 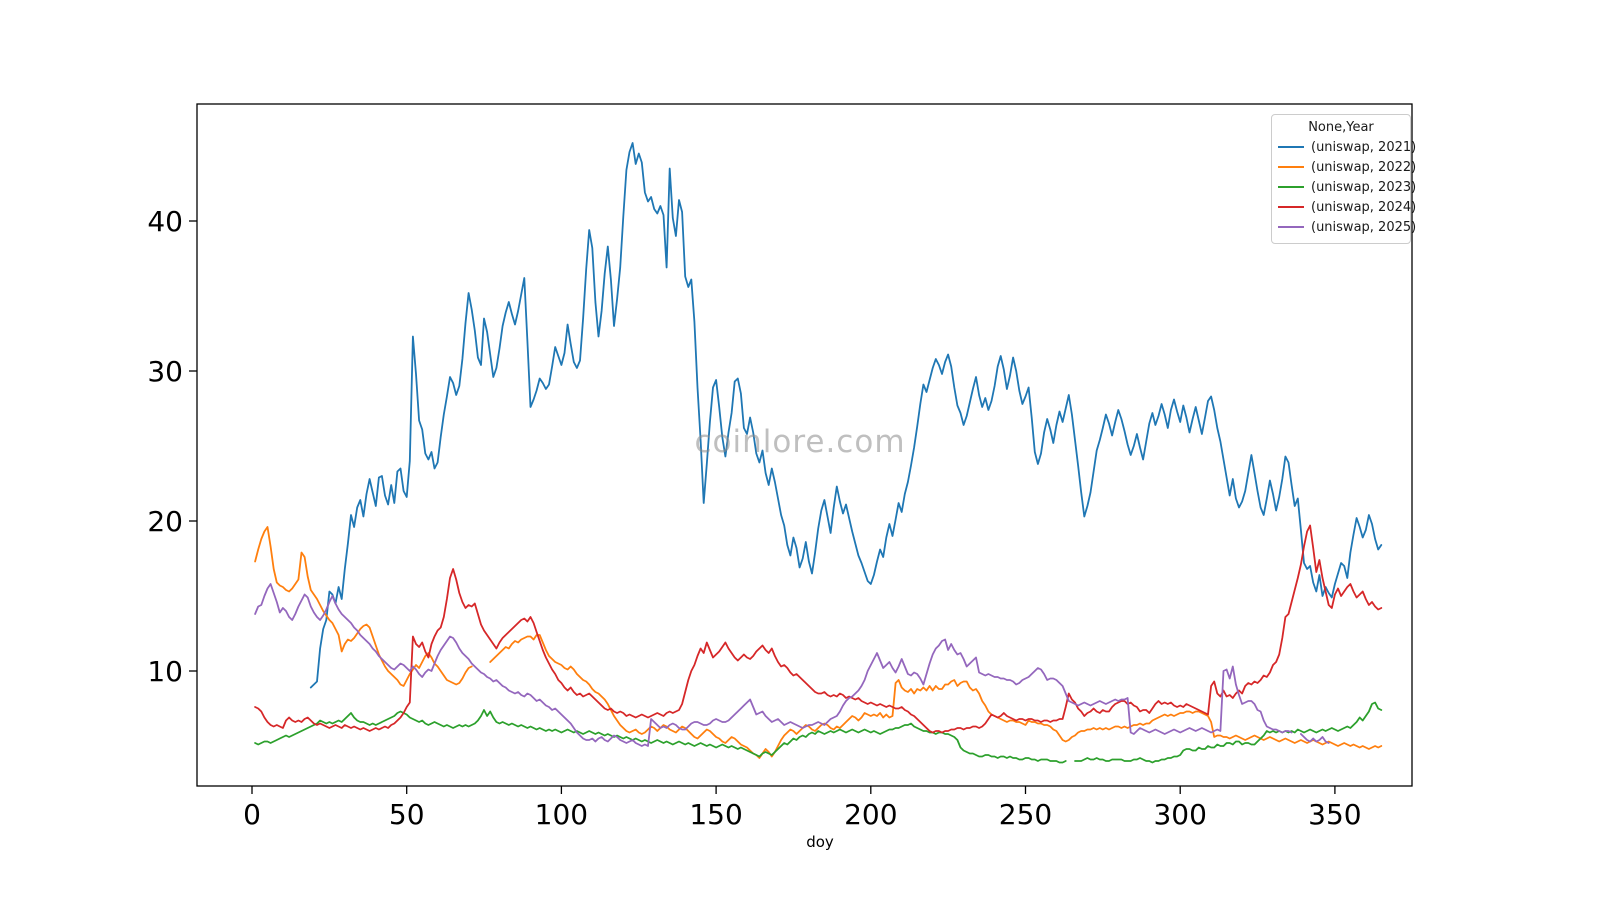 What do you see at coordinates (407, 814) in the screenshot?
I see `x-tick-label: 50` at bounding box center [407, 814].